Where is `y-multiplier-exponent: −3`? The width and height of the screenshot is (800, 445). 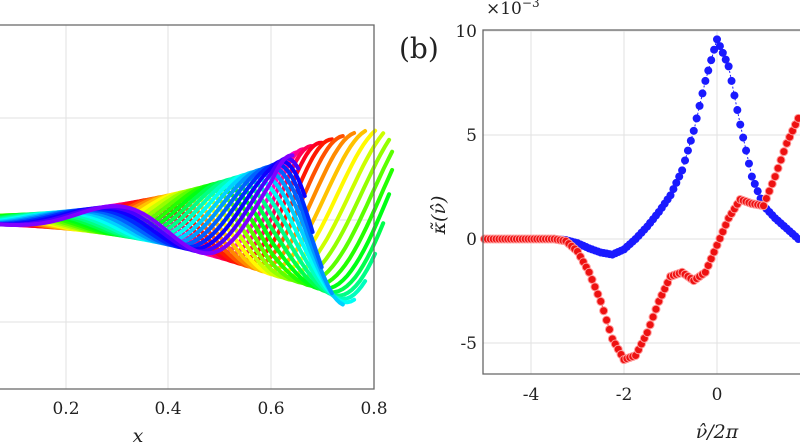
y-multiplier-exponent: −3 is located at coordinates (531, 5).